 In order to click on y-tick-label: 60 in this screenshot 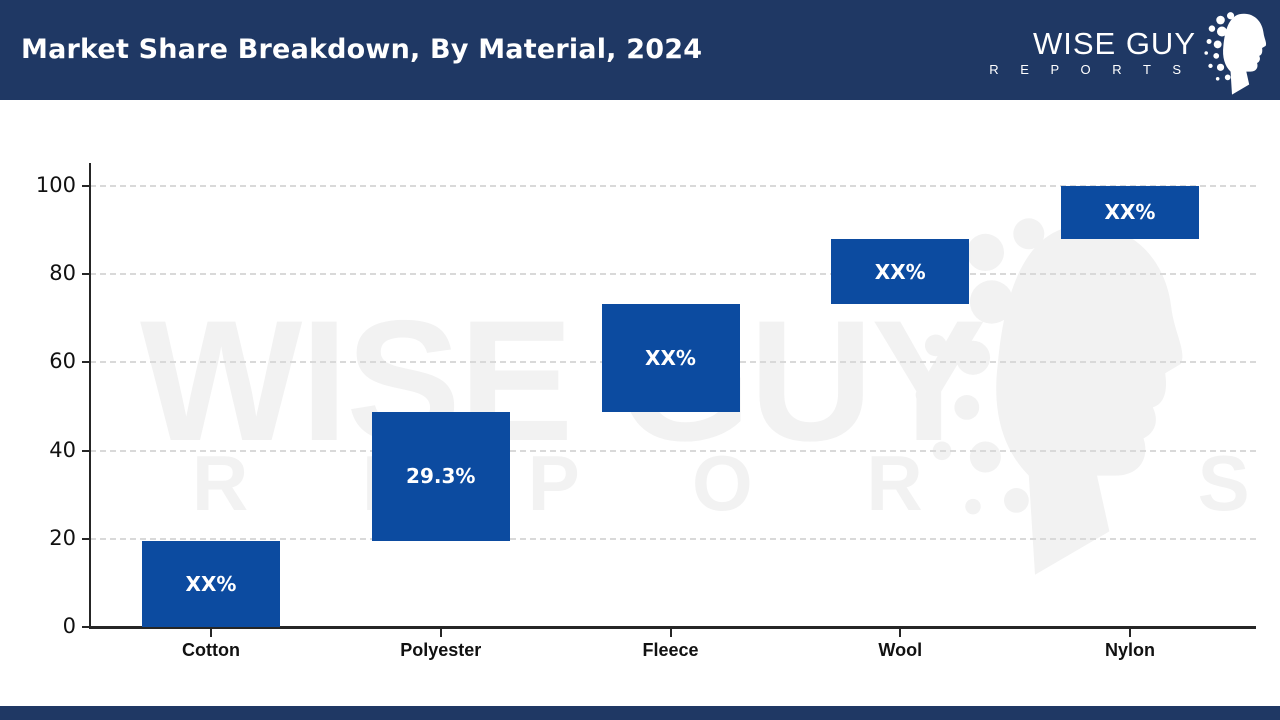, I will do `click(62, 361)`.